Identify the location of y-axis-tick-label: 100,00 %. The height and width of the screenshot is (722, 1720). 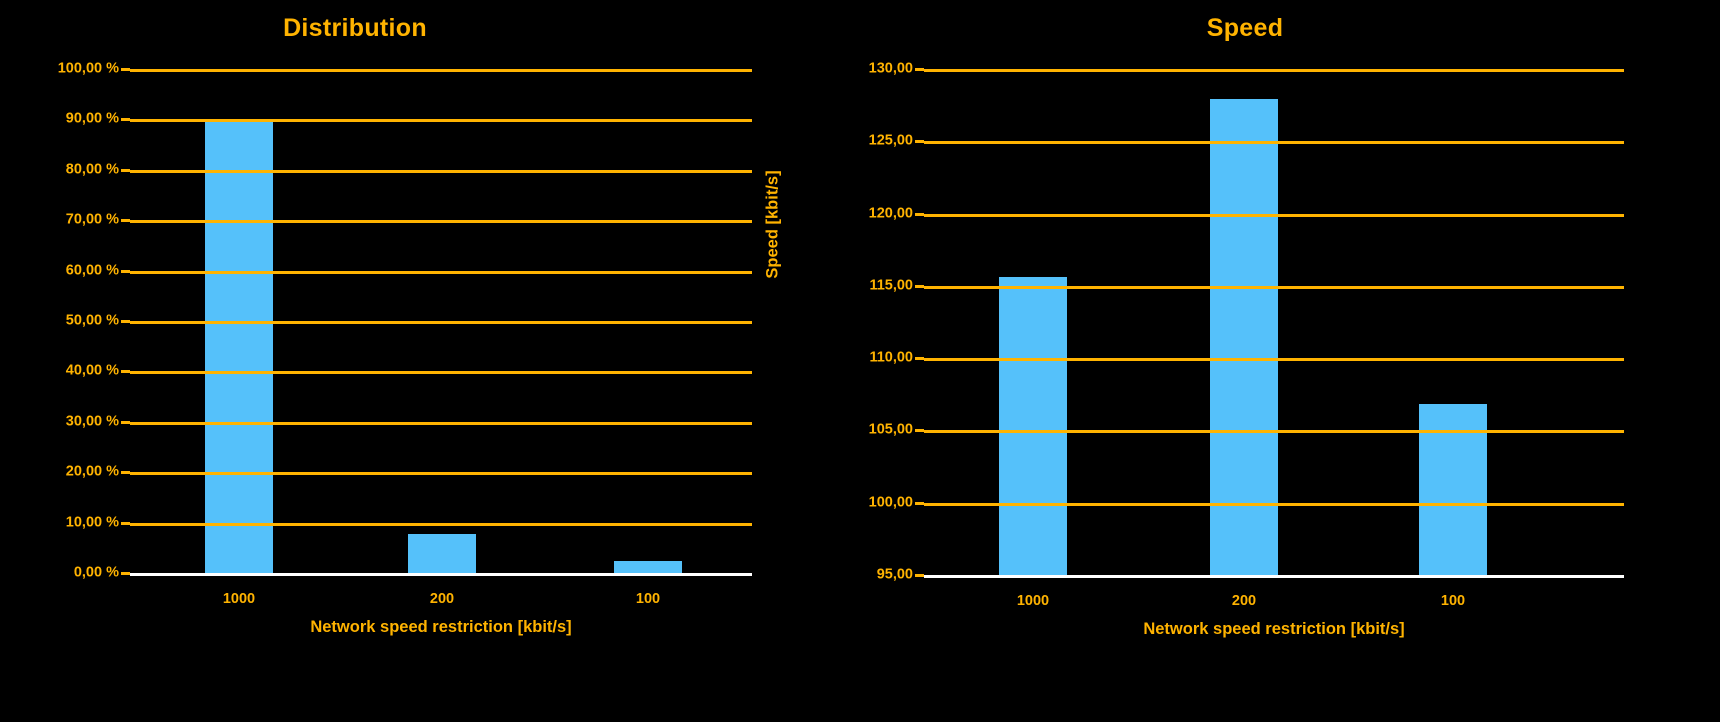
(88, 68).